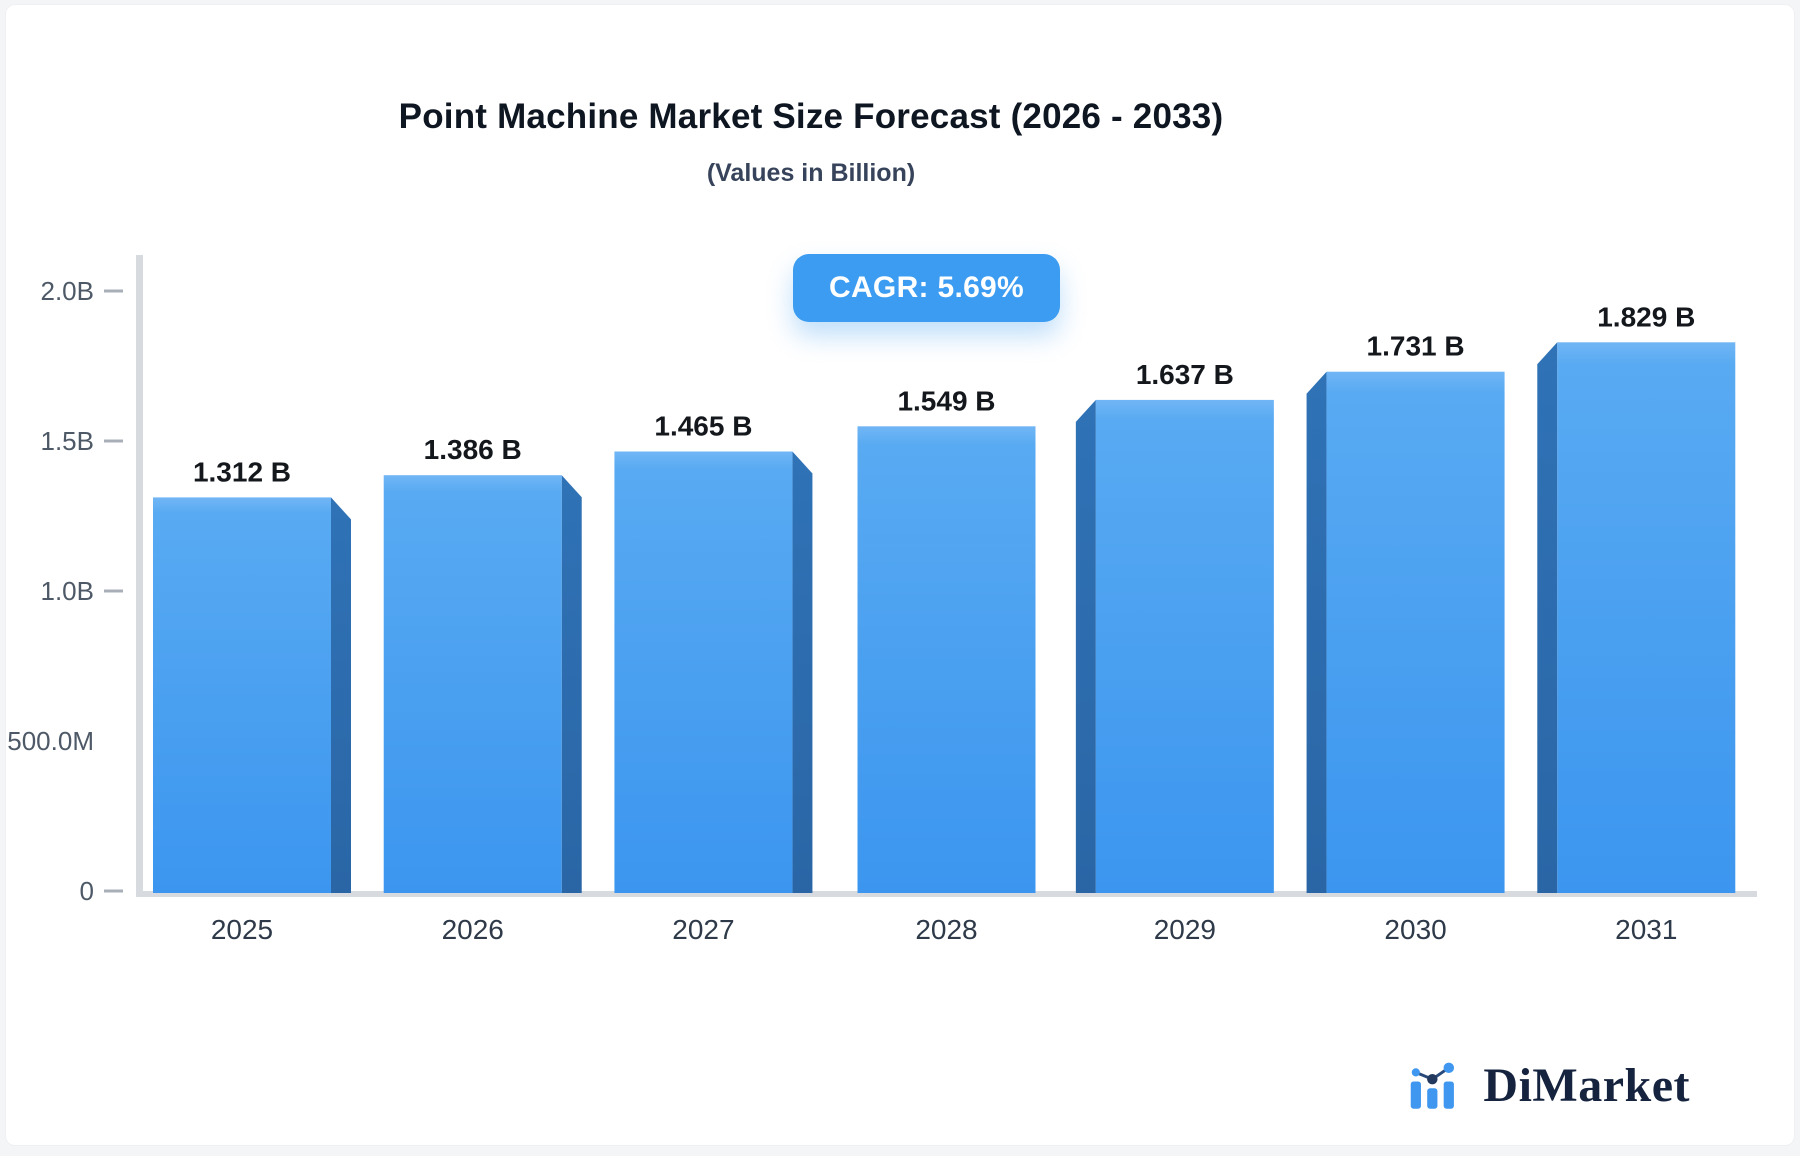  I want to click on bar-2030: 1.731 B 2030, so click(1405, 638).